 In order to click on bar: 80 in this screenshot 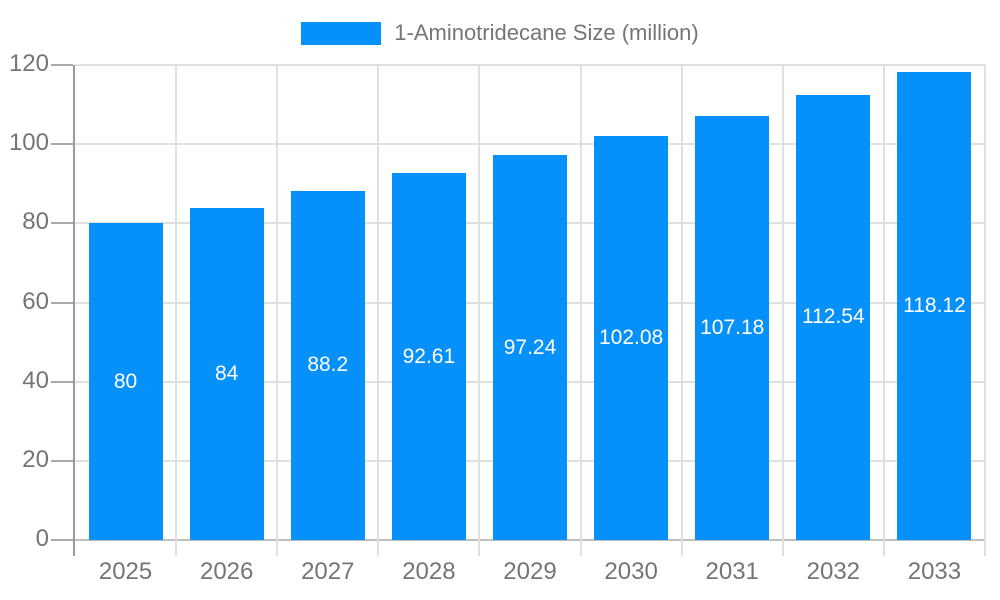, I will do `click(125, 381)`.